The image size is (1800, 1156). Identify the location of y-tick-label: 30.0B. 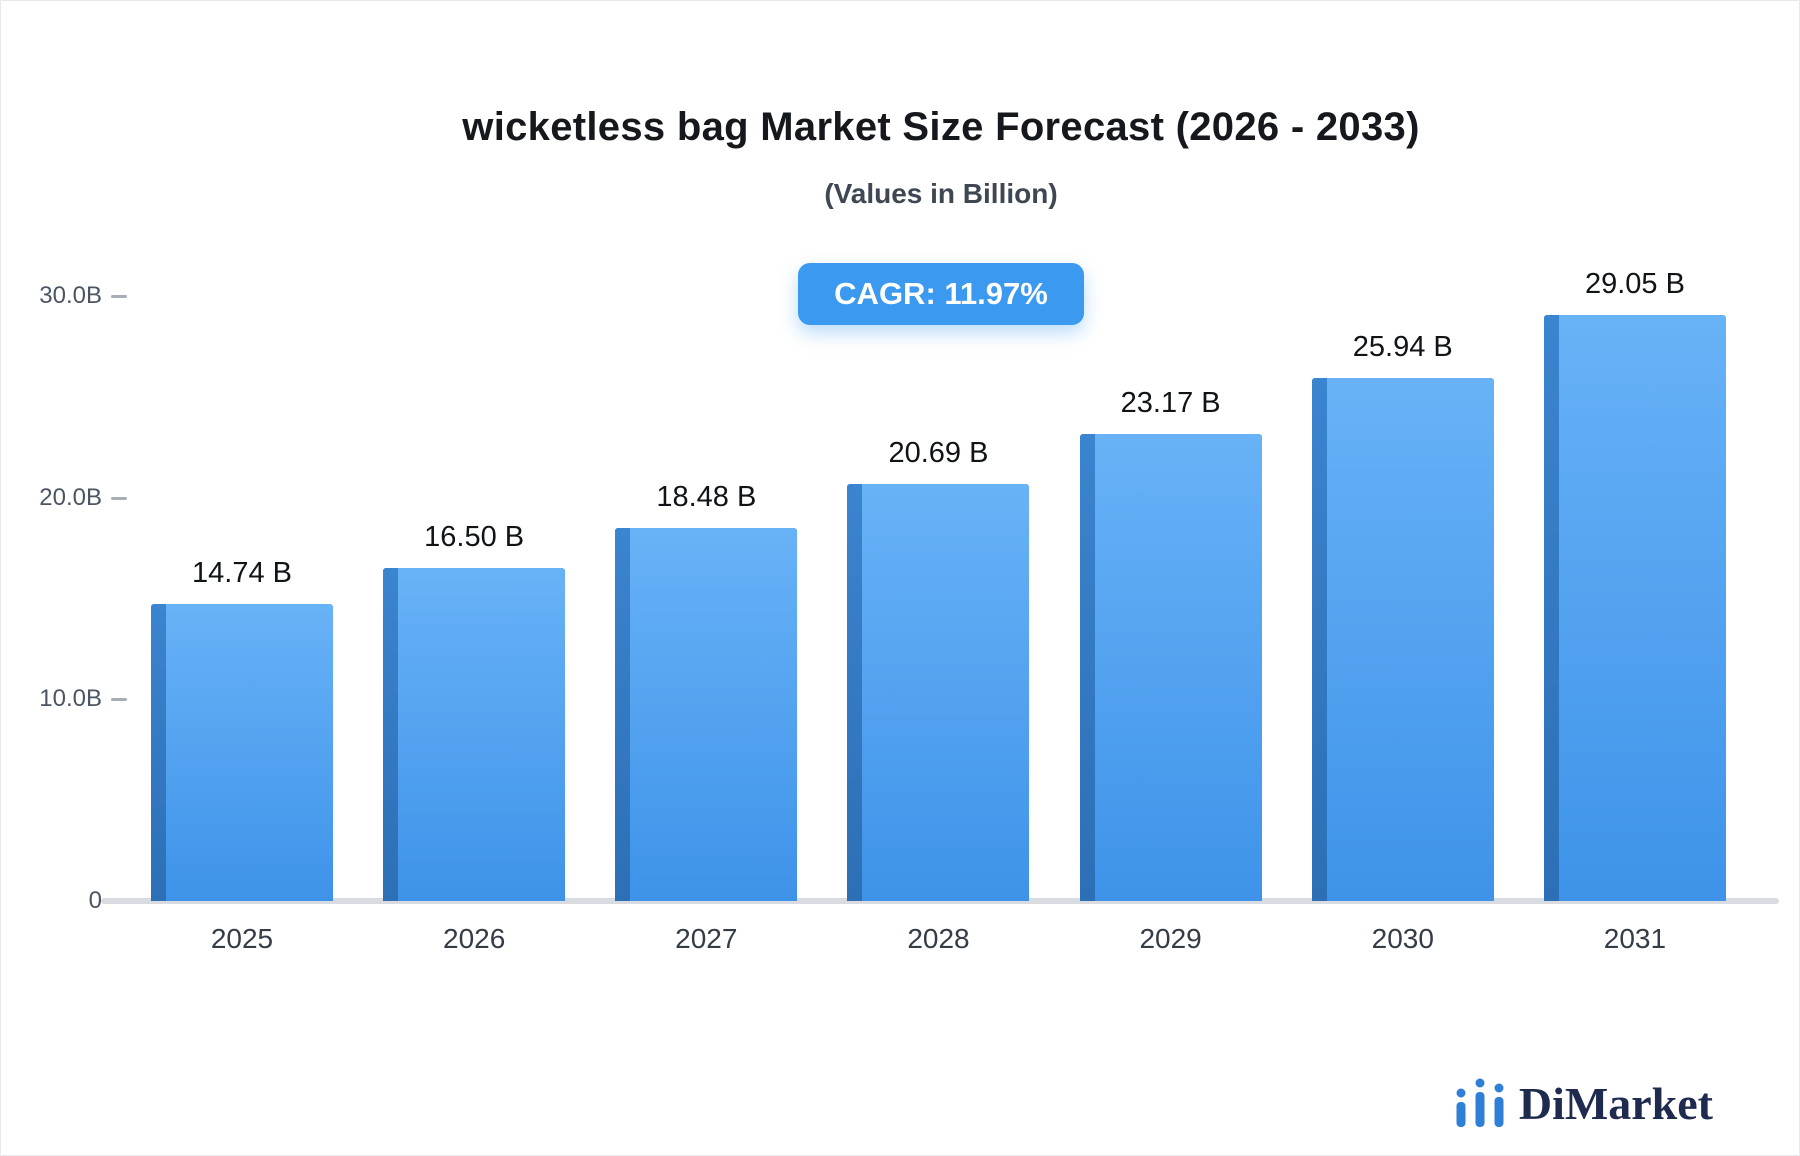
(70, 295).